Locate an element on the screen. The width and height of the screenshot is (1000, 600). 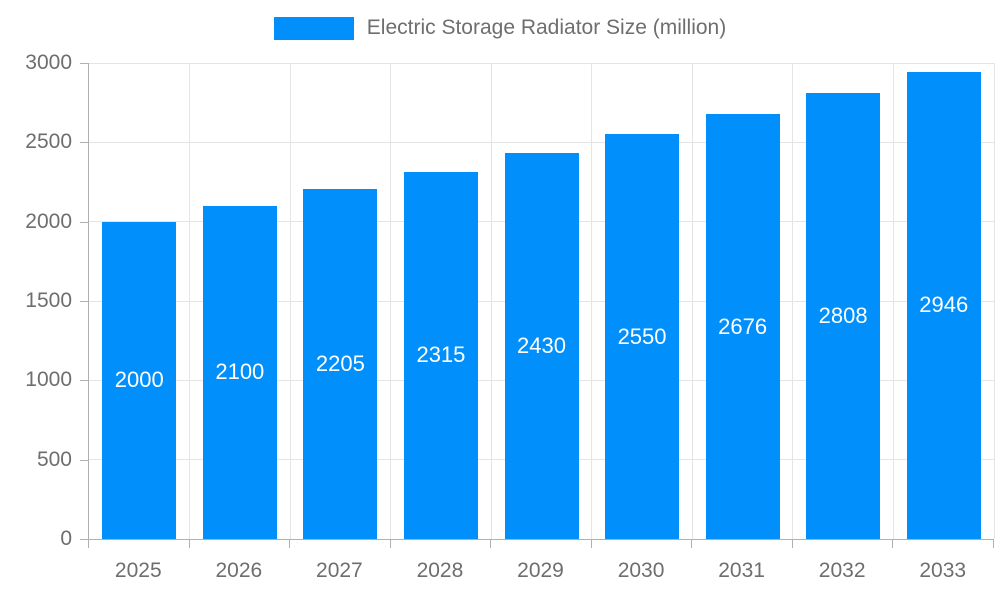
bar-value-label: 2550 is located at coordinates (642, 336).